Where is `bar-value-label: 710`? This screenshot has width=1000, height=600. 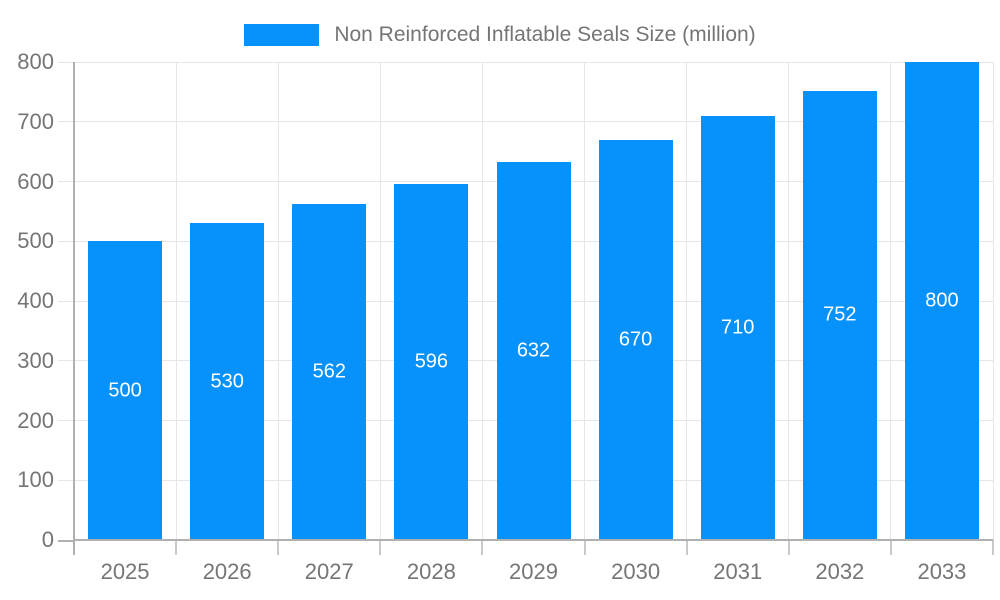 bar-value-label: 710 is located at coordinates (738, 327).